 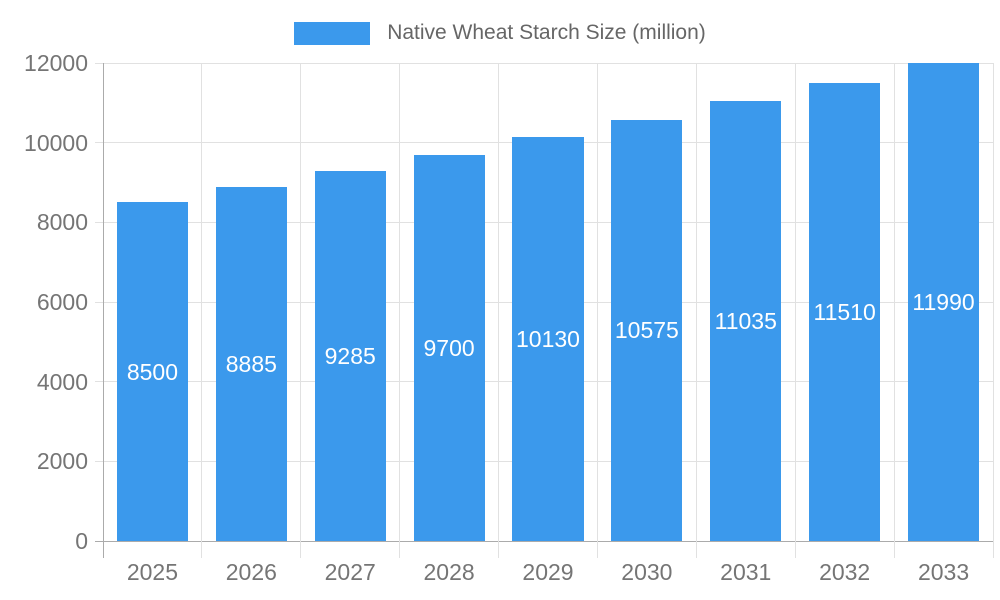 I want to click on x-tick-label: 2031, so click(x=746, y=572).